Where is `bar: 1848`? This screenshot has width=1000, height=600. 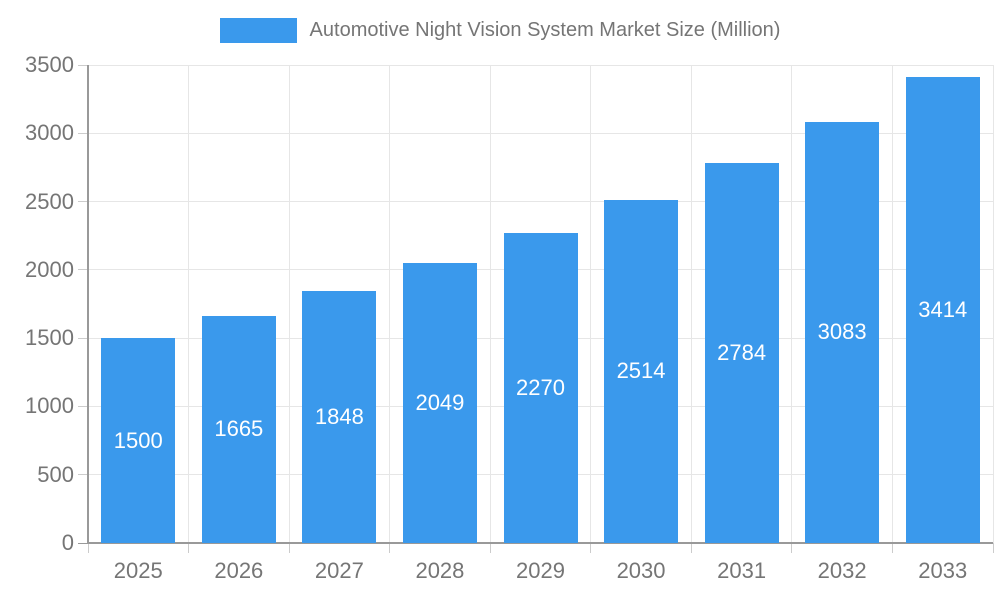 bar: 1848 is located at coordinates (339, 416).